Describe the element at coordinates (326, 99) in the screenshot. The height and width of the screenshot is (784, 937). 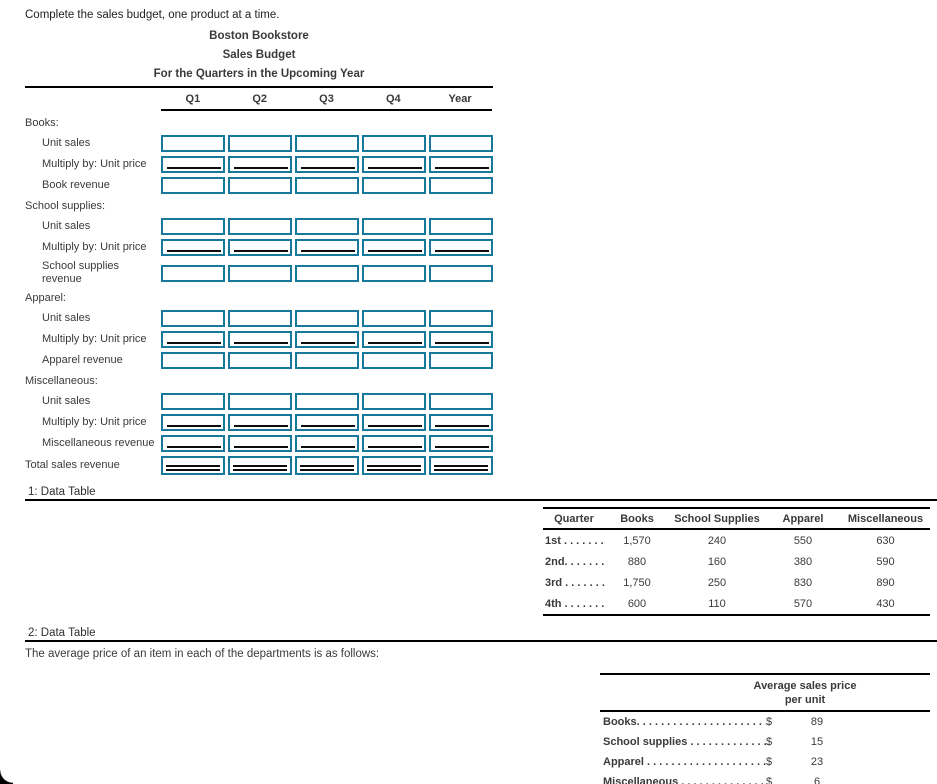
I see `column-header: Q3` at that location.